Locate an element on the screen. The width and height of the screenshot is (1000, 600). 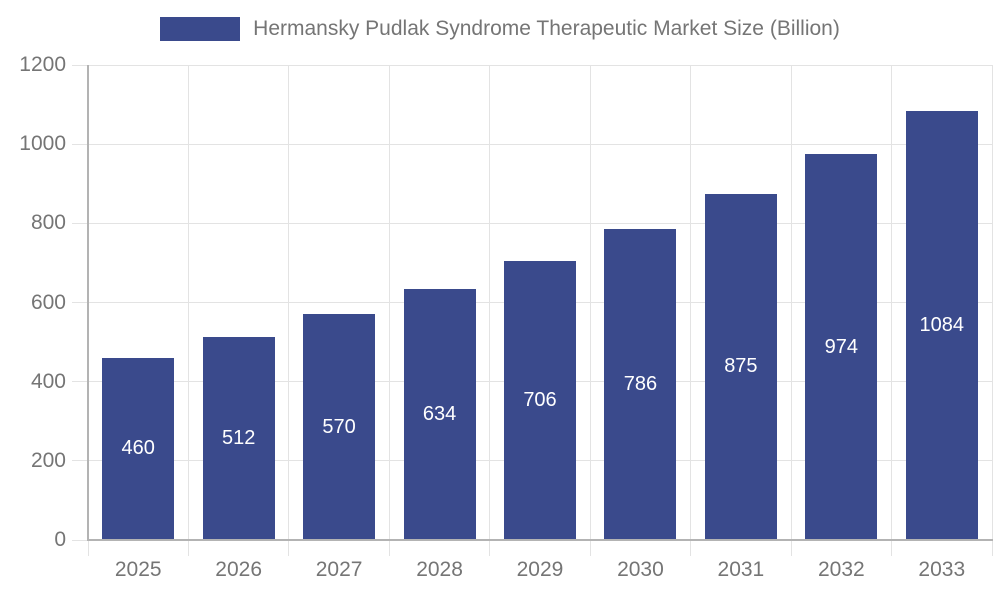
x-axis-tick-label: 2025 is located at coordinates (138, 569).